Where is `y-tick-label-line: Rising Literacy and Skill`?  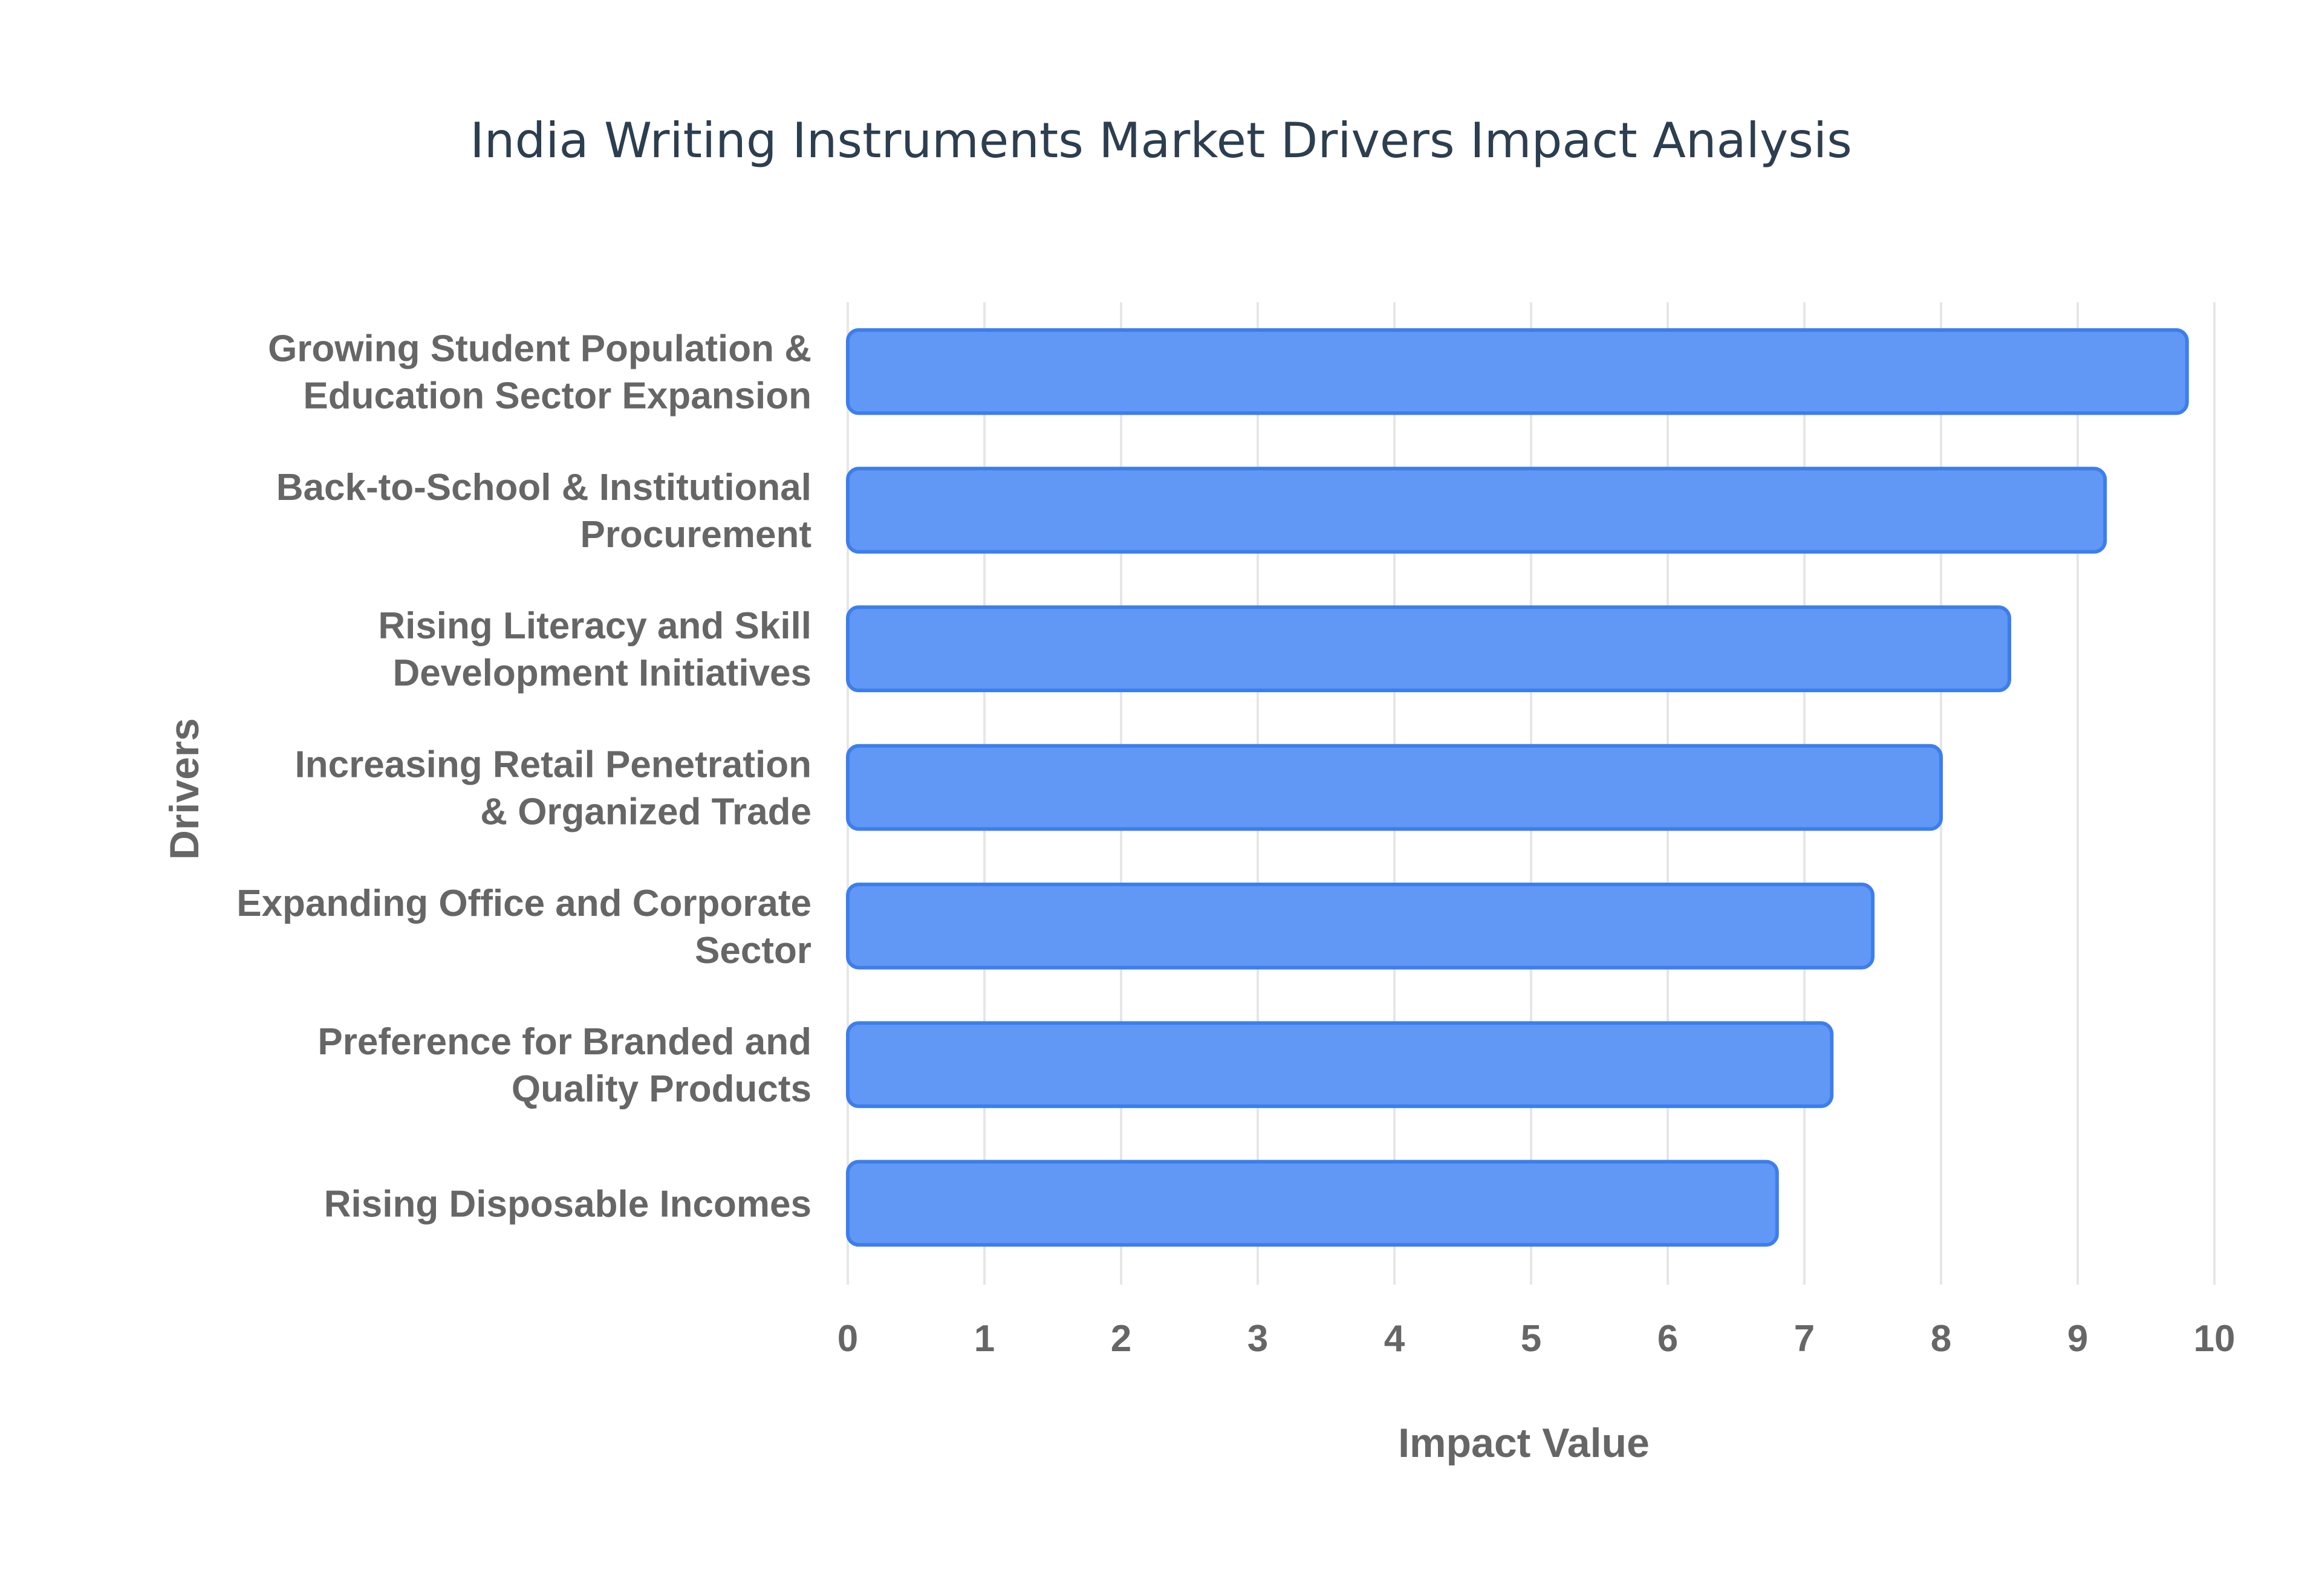 y-tick-label-line: Rising Literacy and Skill is located at coordinates (594, 626).